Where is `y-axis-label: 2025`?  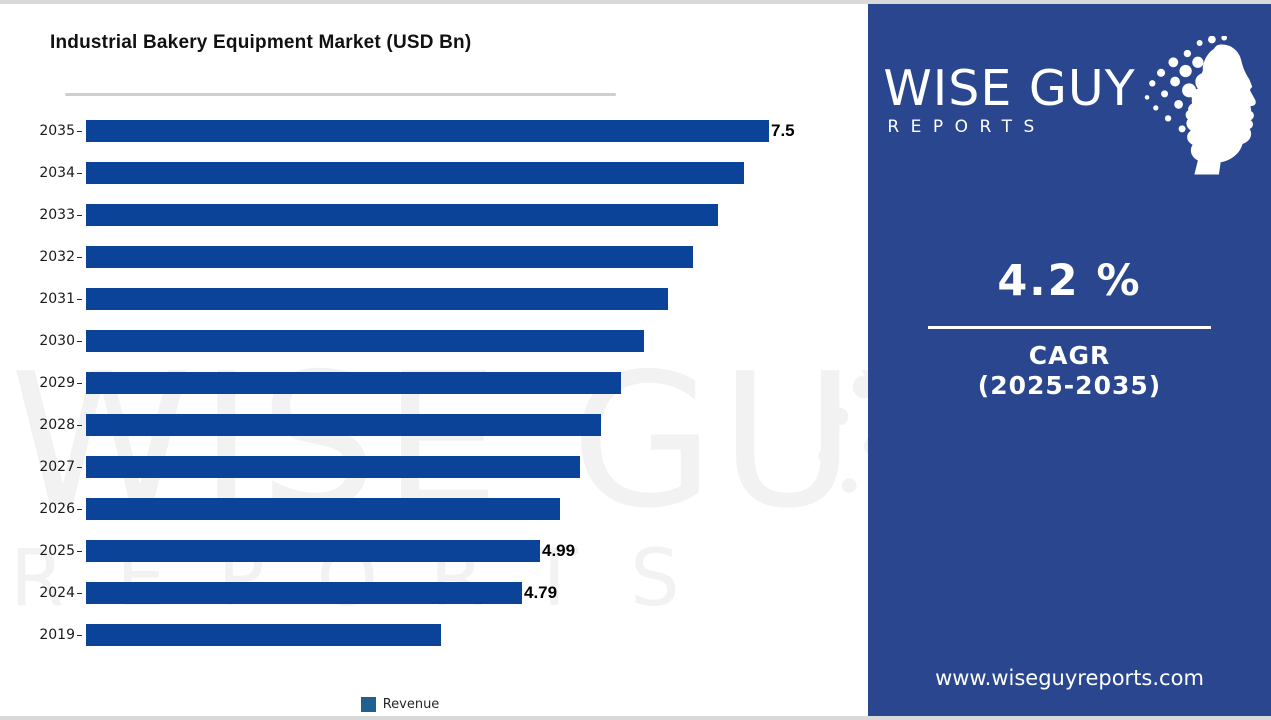
y-axis-label: 2025 is located at coordinates (57, 551).